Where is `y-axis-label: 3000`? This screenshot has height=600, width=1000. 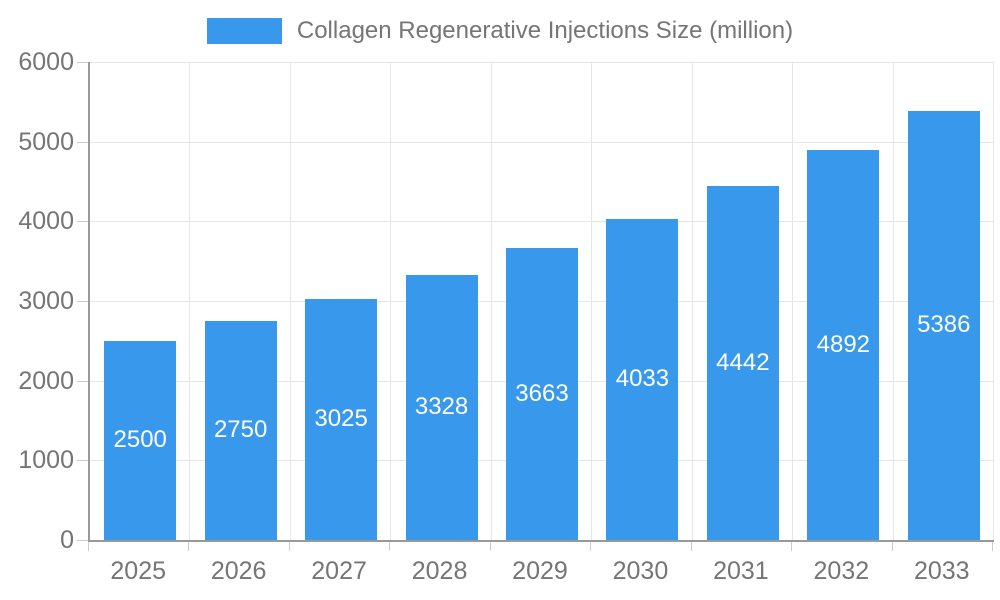
y-axis-label: 3000 is located at coordinates (46, 301).